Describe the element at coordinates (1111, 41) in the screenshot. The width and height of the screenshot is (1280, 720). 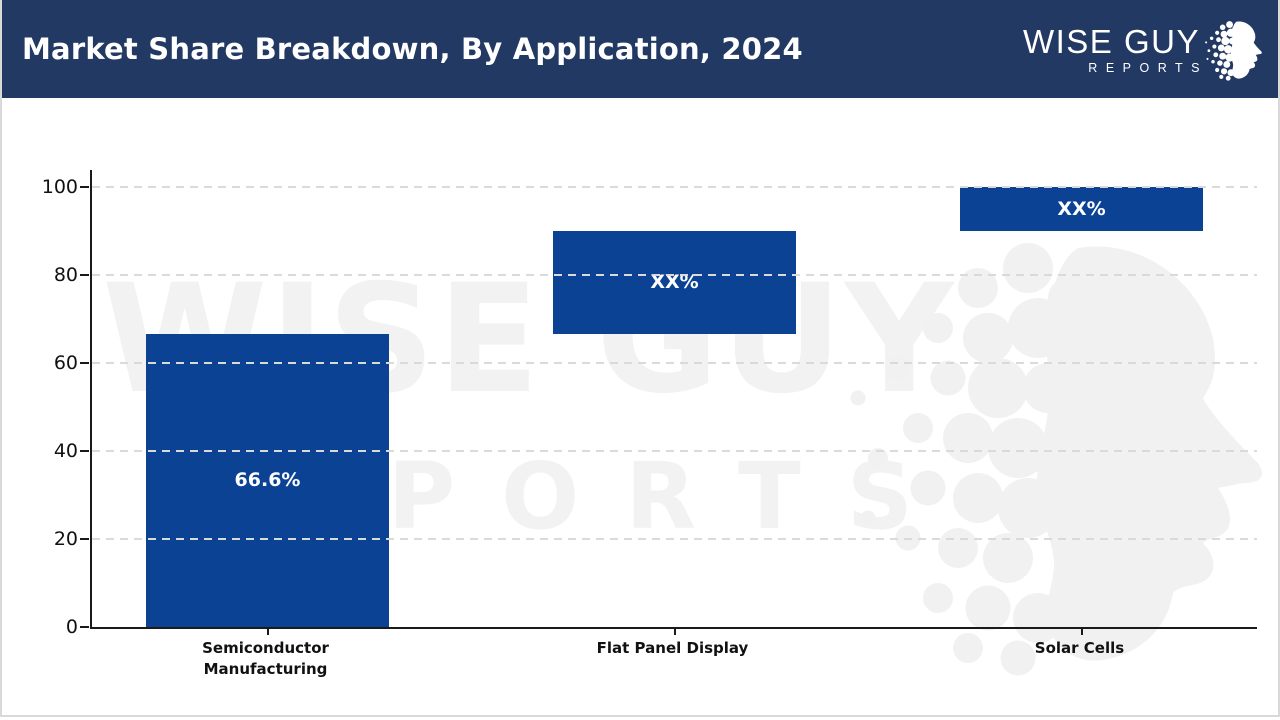
I see `brand-logo-name: WISE GUY` at that location.